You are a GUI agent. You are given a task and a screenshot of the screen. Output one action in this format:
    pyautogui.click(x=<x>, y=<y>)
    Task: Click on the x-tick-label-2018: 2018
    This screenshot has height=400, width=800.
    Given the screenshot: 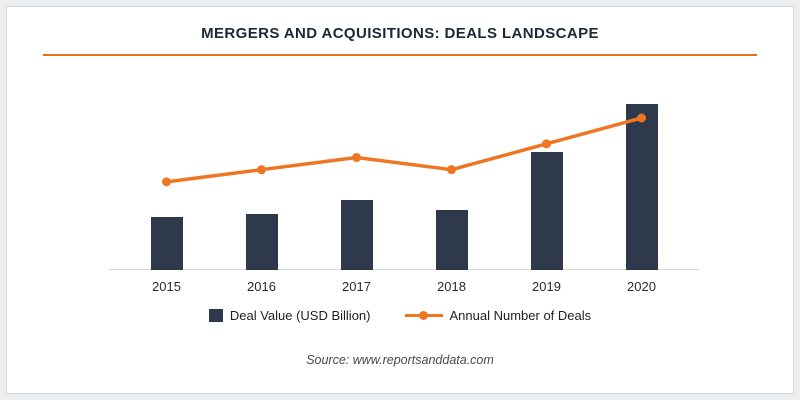 What is the action you would take?
    pyautogui.click(x=451, y=286)
    